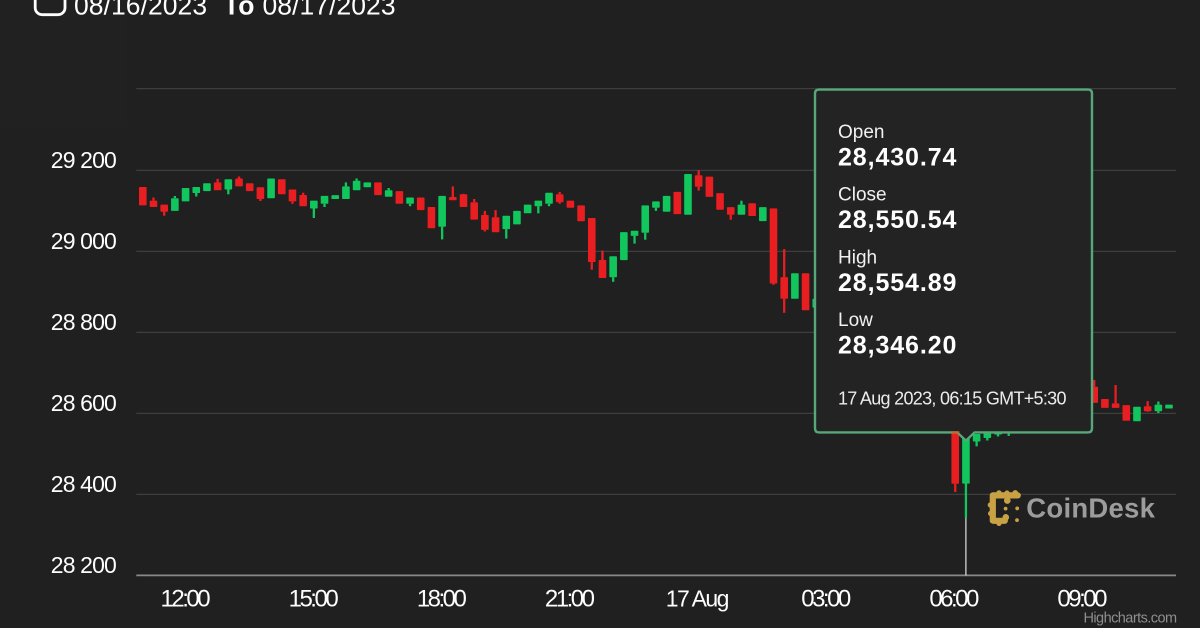  What do you see at coordinates (329, 10) in the screenshot?
I see `svg-text: 08/17/2023` at bounding box center [329, 10].